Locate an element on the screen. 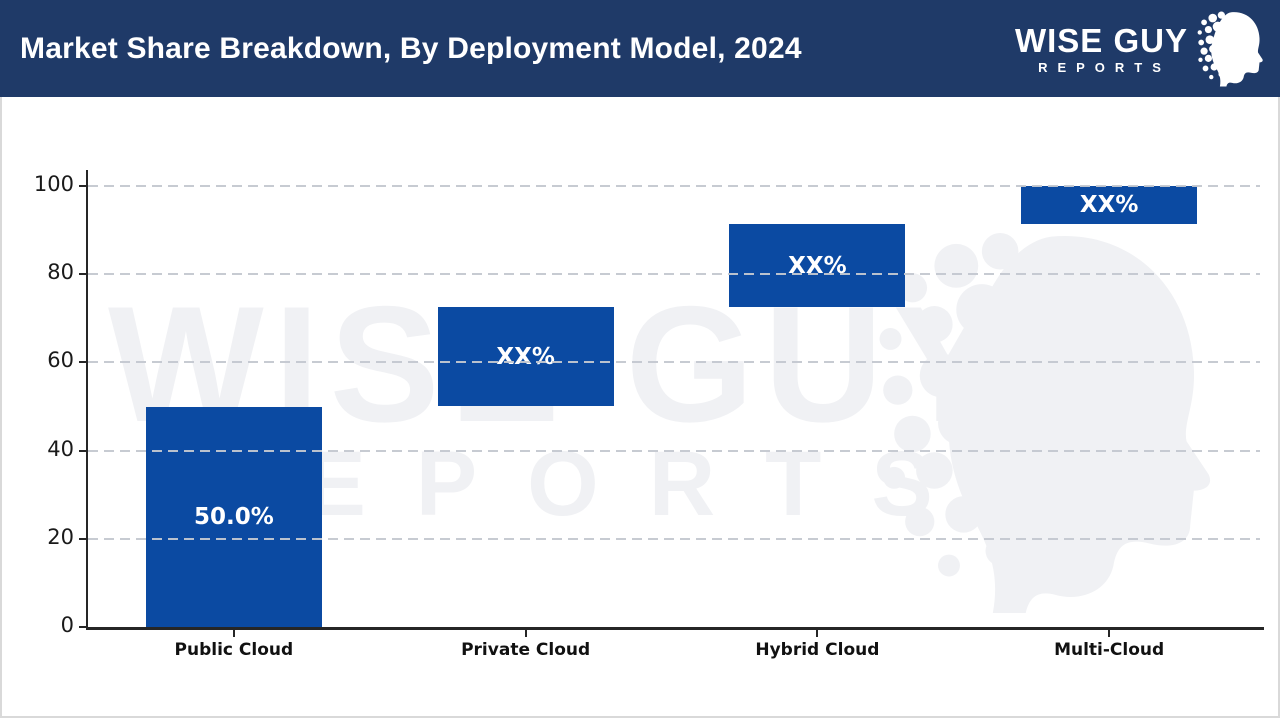 The width and height of the screenshot is (1280, 720). bar-public-cloud: 50.0% is located at coordinates (233, 516).